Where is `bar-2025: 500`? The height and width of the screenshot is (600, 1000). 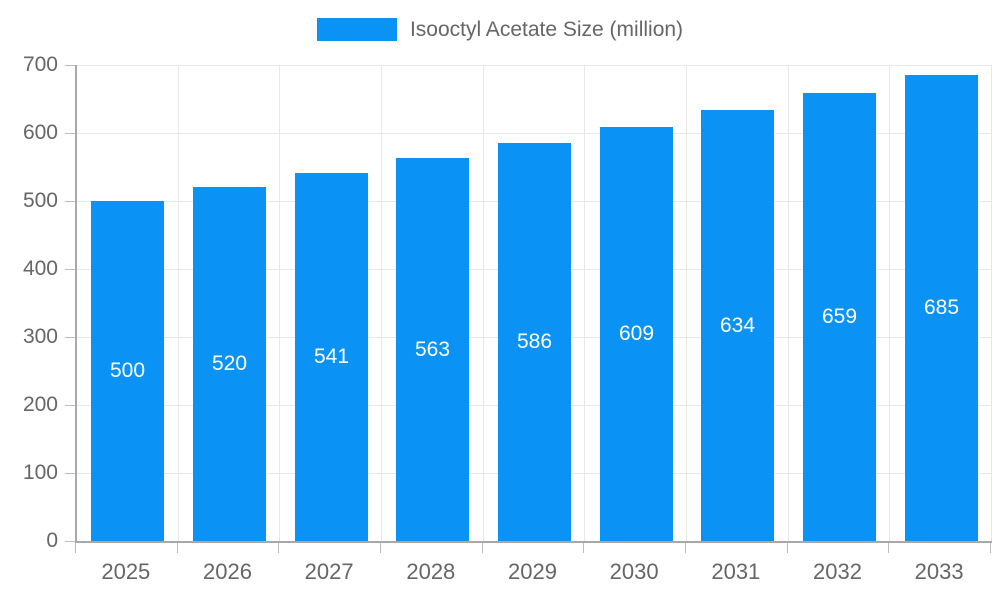 bar-2025: 500 is located at coordinates (127, 371).